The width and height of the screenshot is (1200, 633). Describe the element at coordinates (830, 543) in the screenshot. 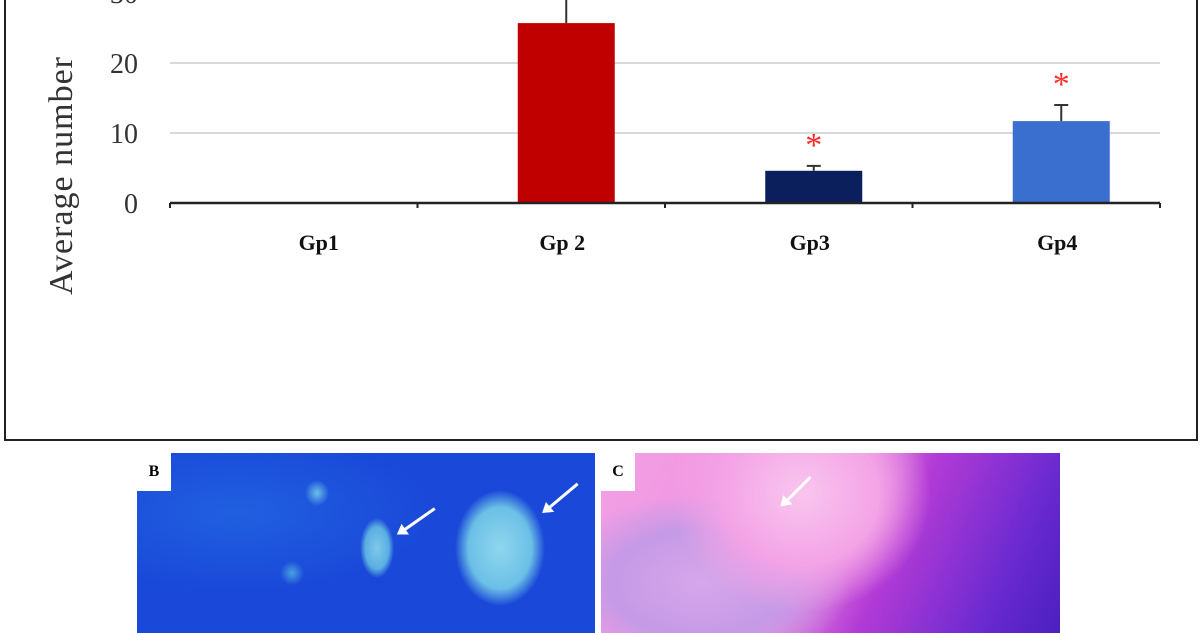

I see `micrograph-panel-c: C` at that location.